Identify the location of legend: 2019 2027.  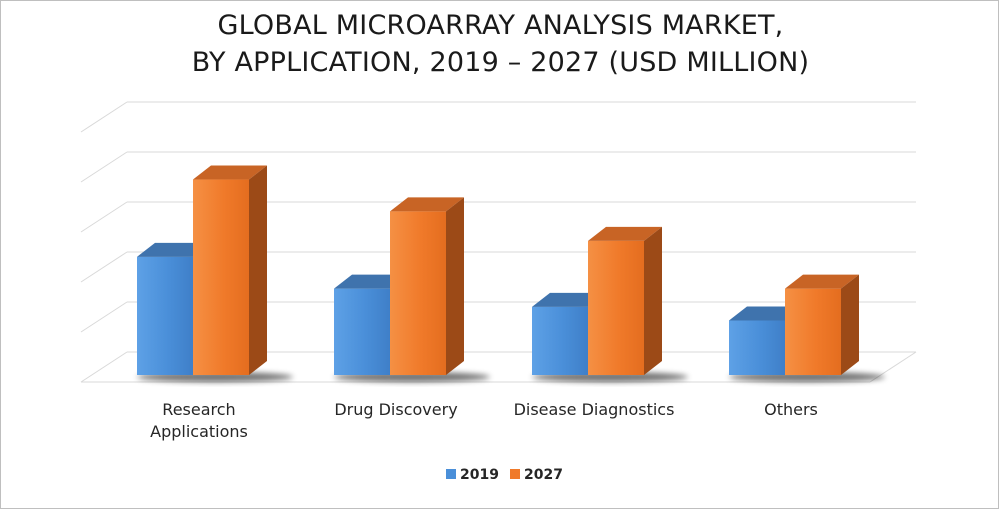
(504, 475).